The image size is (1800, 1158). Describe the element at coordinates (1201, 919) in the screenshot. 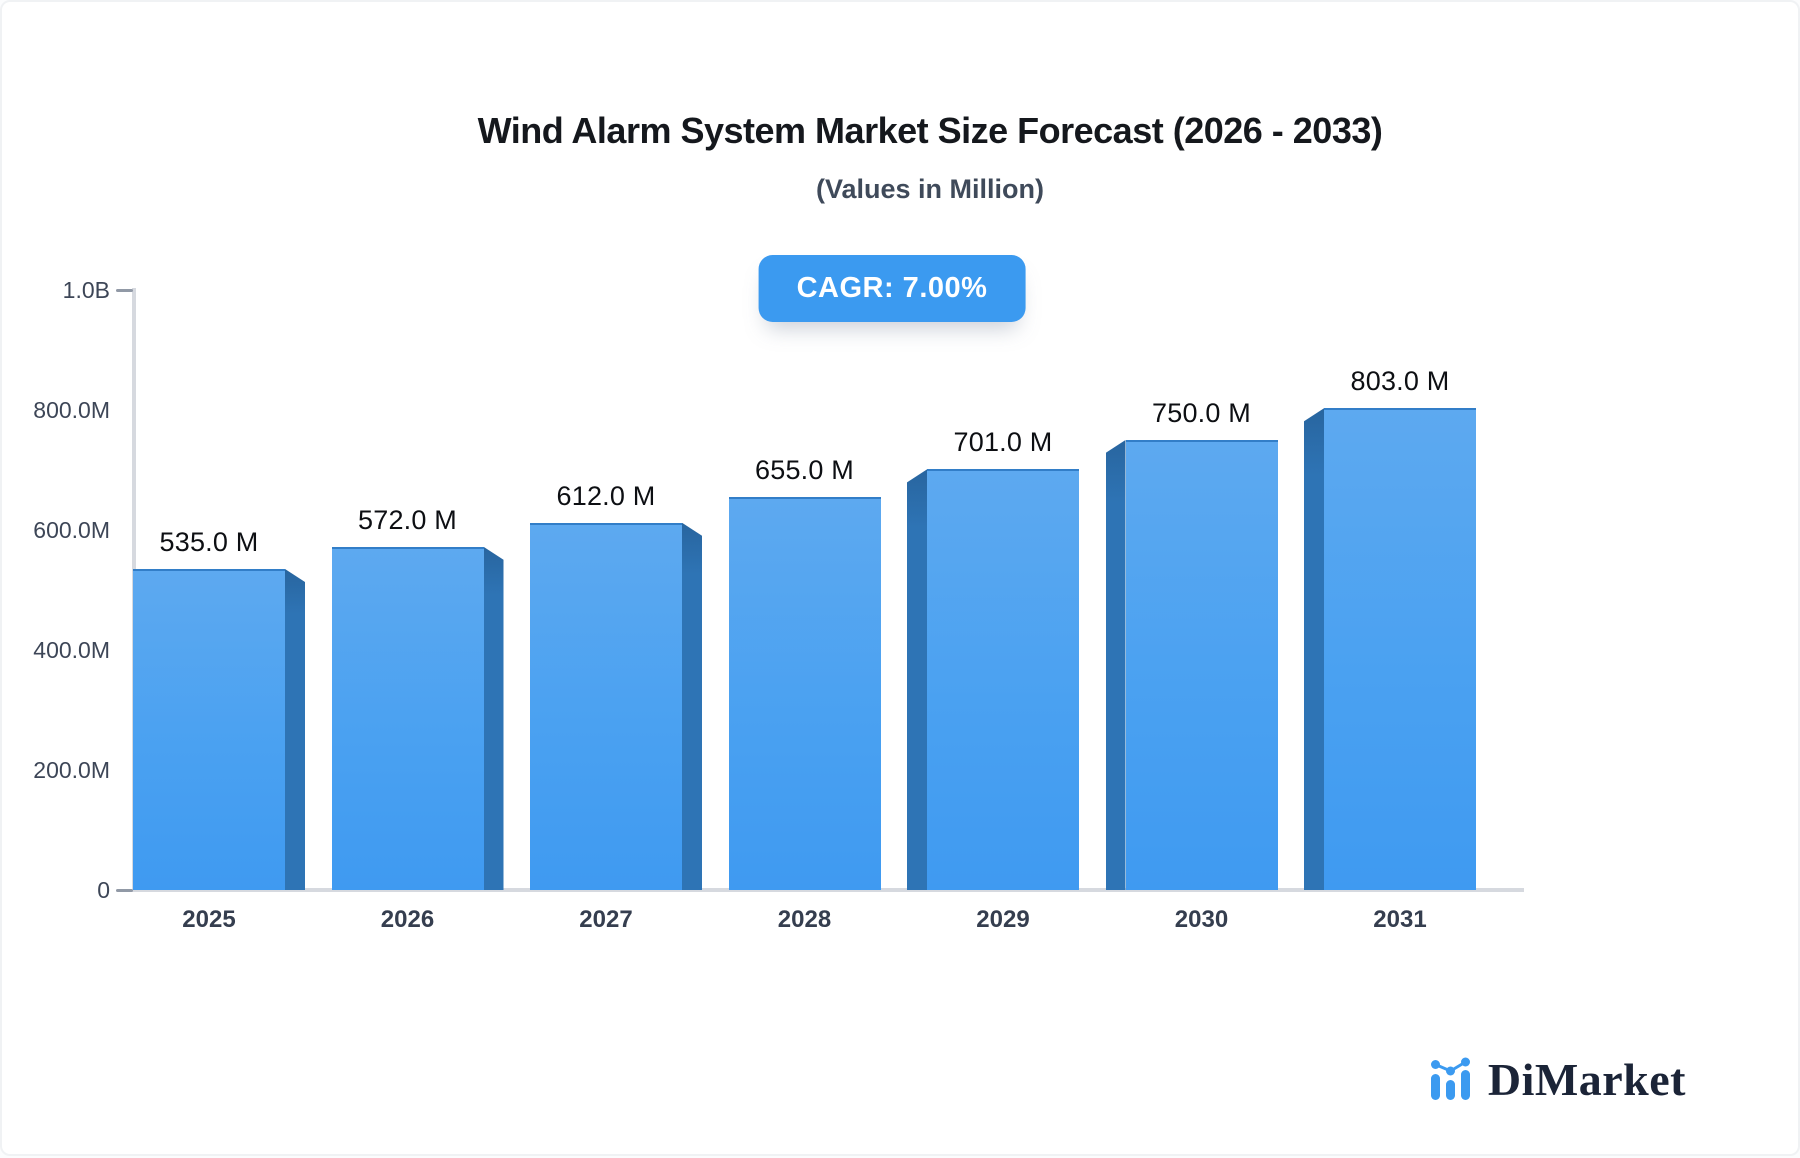

I see `x-axis-label: 2030` at that location.